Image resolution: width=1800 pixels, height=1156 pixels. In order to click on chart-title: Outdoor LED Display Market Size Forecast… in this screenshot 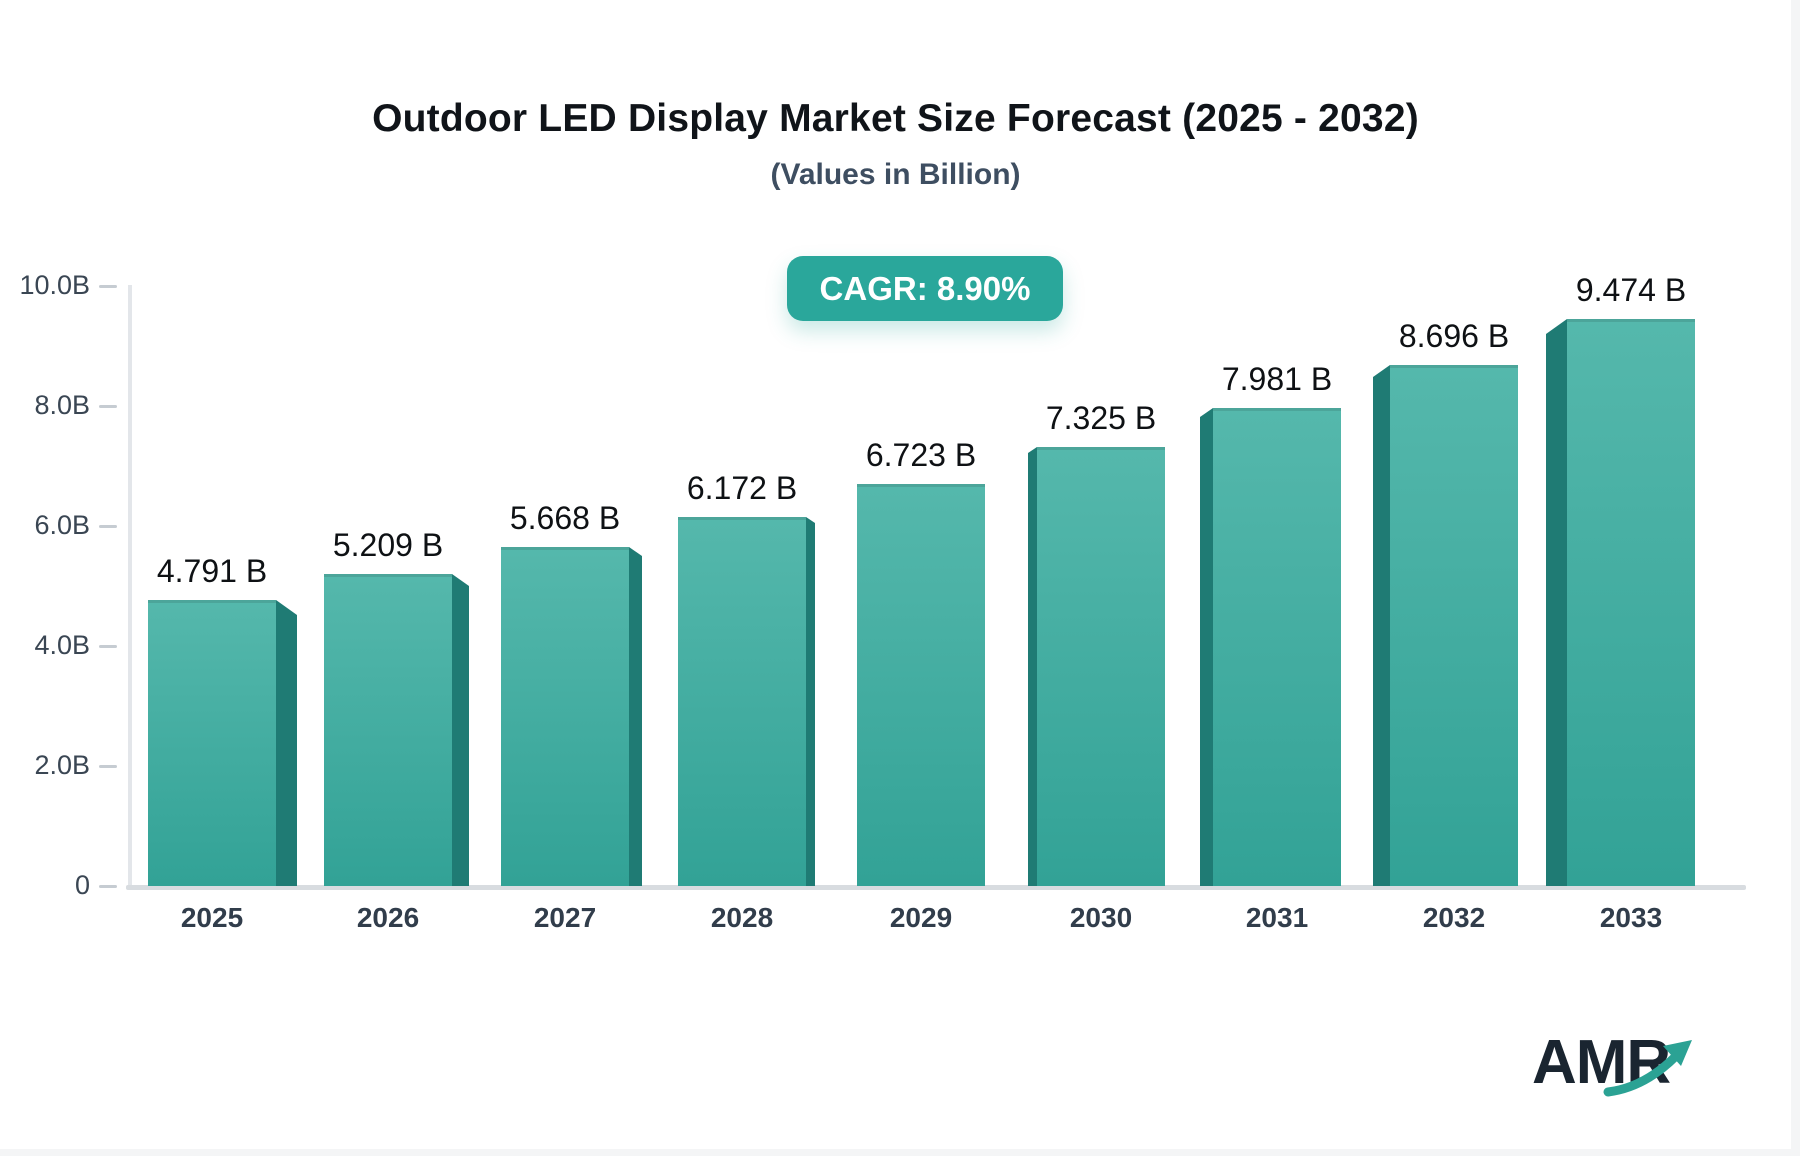, I will do `click(895, 118)`.